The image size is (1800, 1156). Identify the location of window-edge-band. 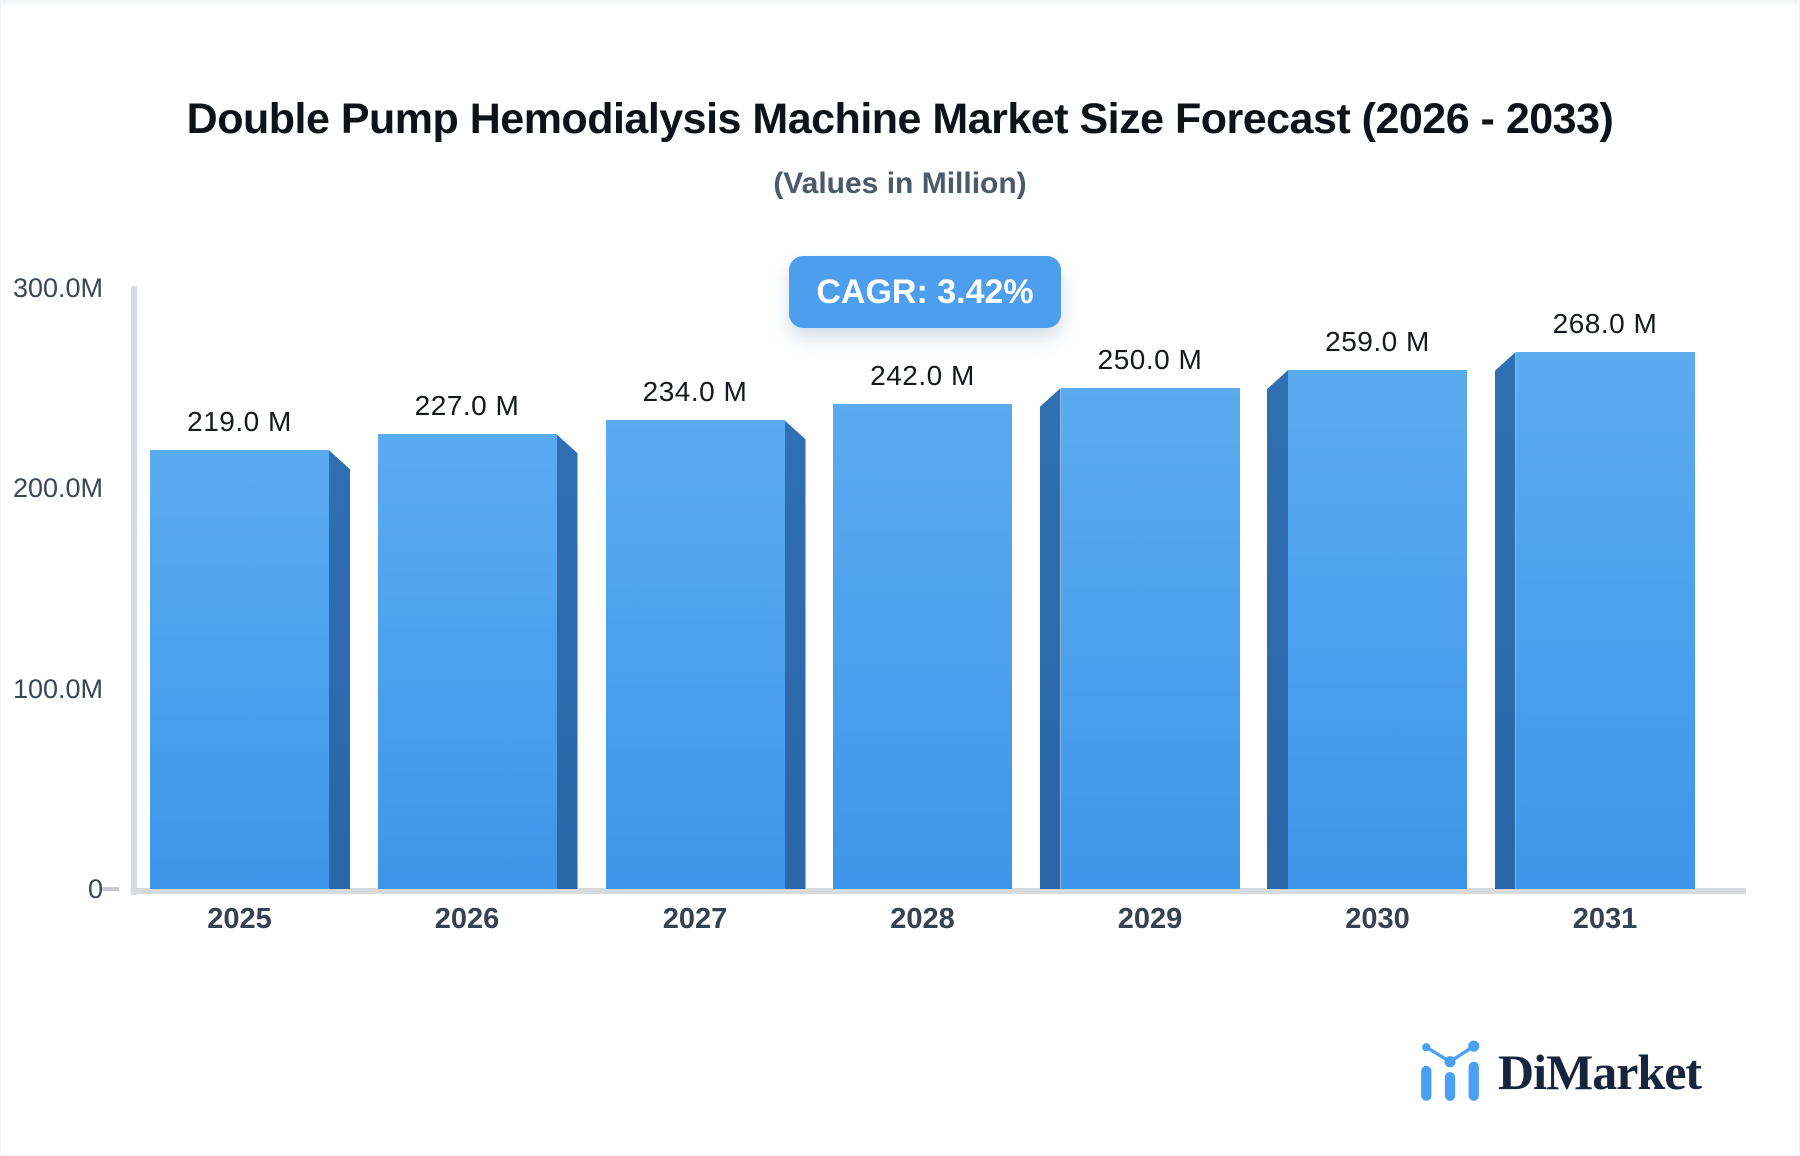
(900, 3).